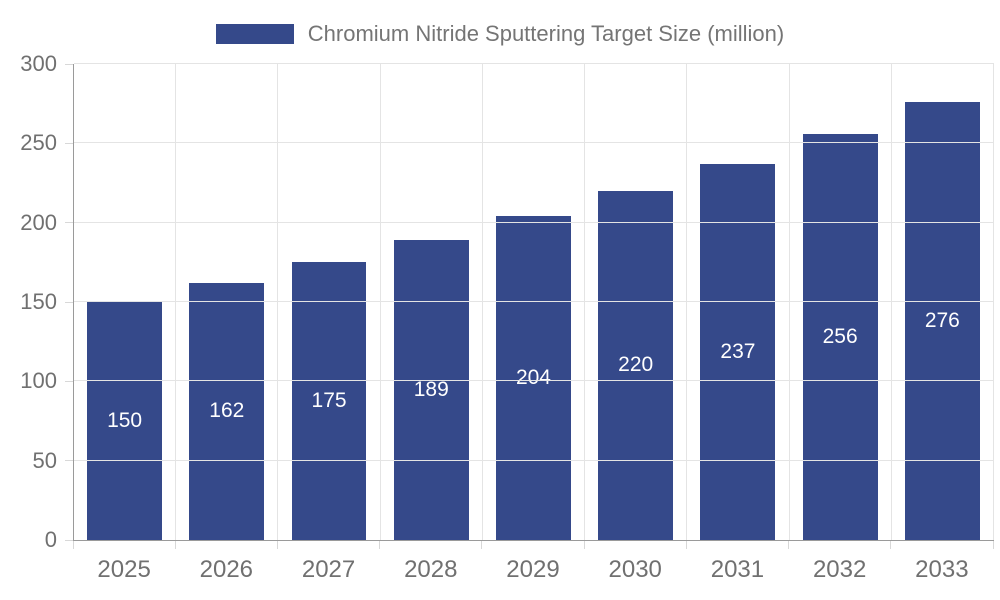 The height and width of the screenshot is (600, 1000). I want to click on bar-value-label: 276, so click(942, 321).